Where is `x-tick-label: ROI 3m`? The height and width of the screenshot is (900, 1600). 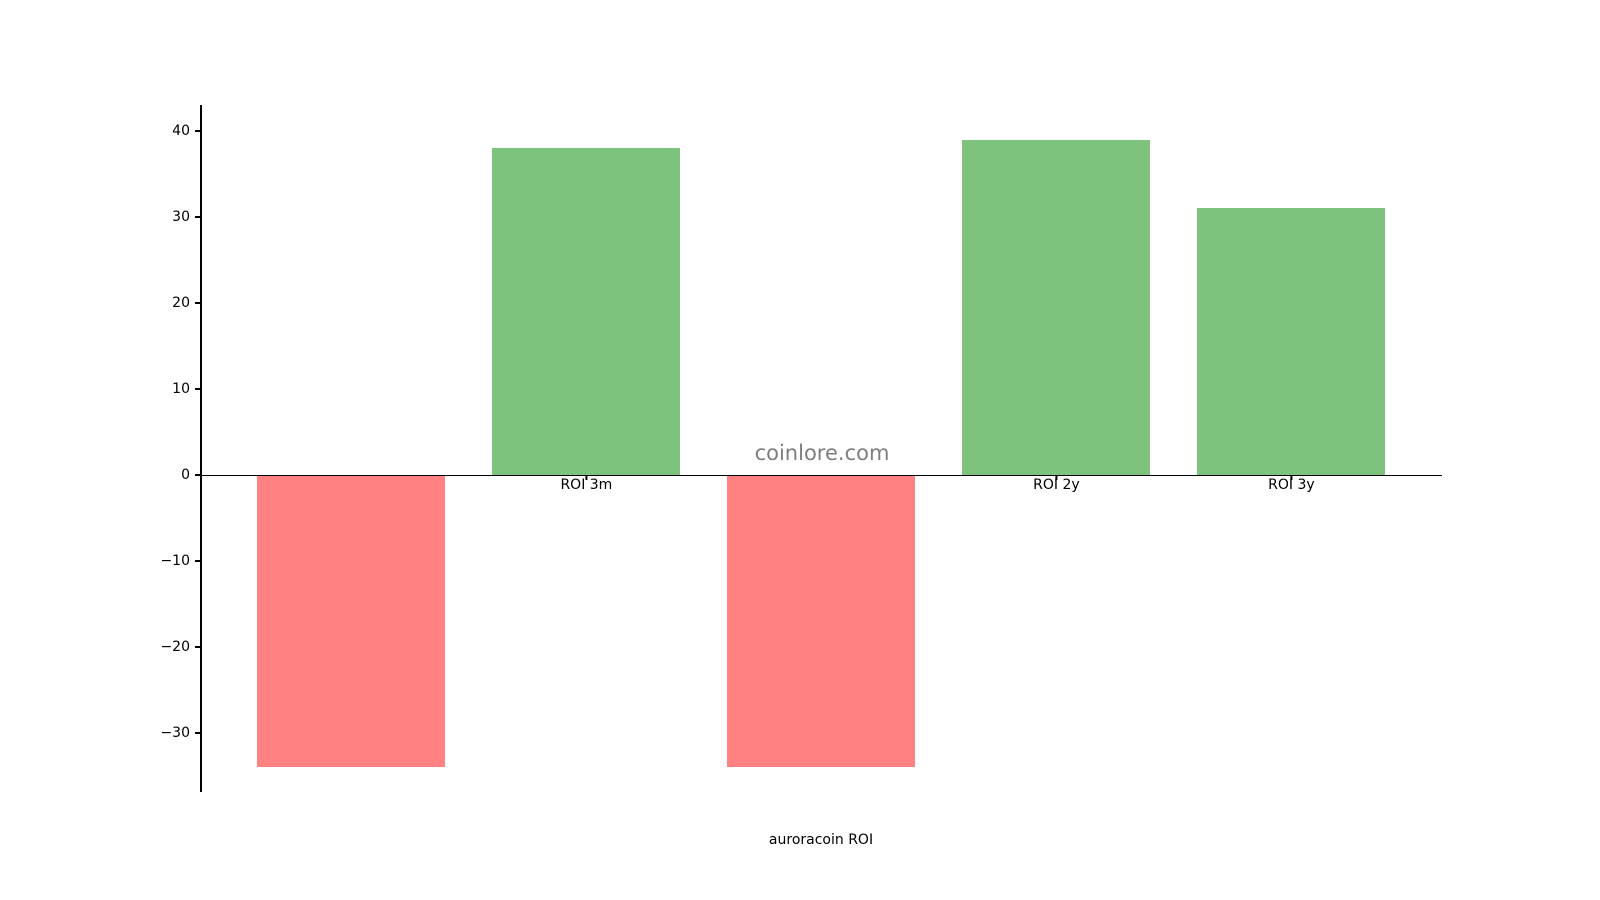
x-tick-label: ROI 3m is located at coordinates (586, 485).